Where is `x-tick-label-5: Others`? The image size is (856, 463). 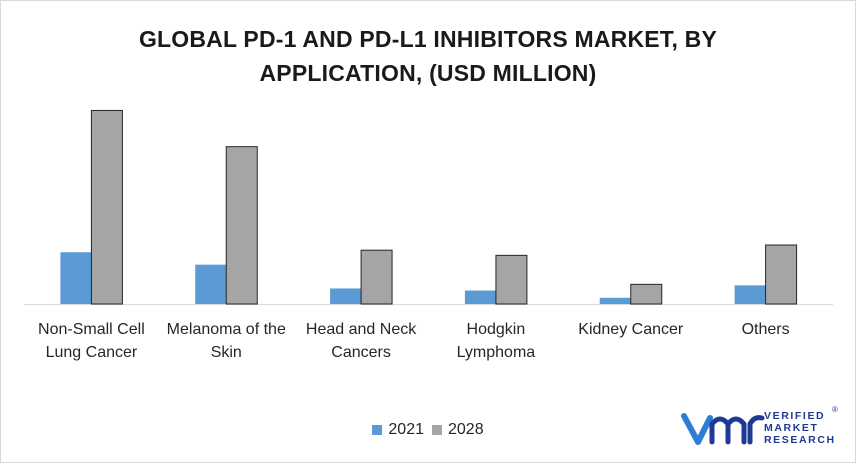
x-tick-label-5: Others is located at coordinates (766, 329).